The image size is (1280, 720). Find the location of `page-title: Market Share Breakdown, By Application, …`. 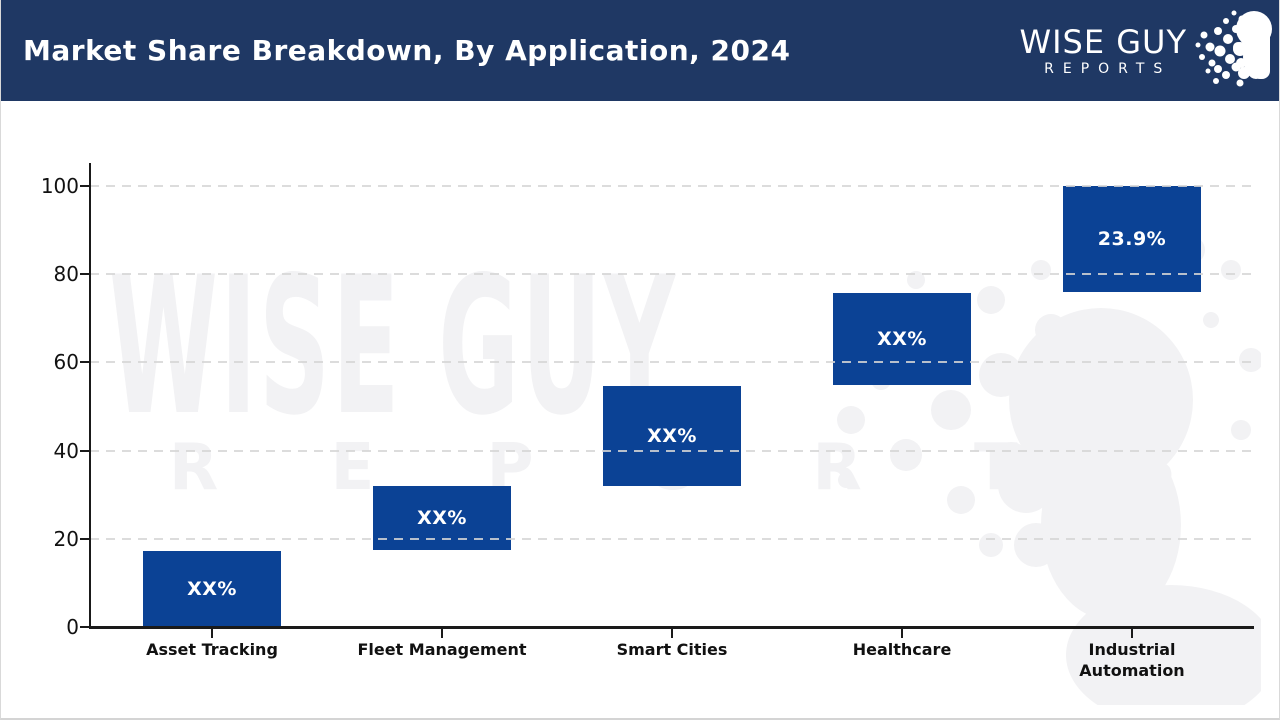

page-title: Market Share Breakdown, By Application, … is located at coordinates (407, 50).